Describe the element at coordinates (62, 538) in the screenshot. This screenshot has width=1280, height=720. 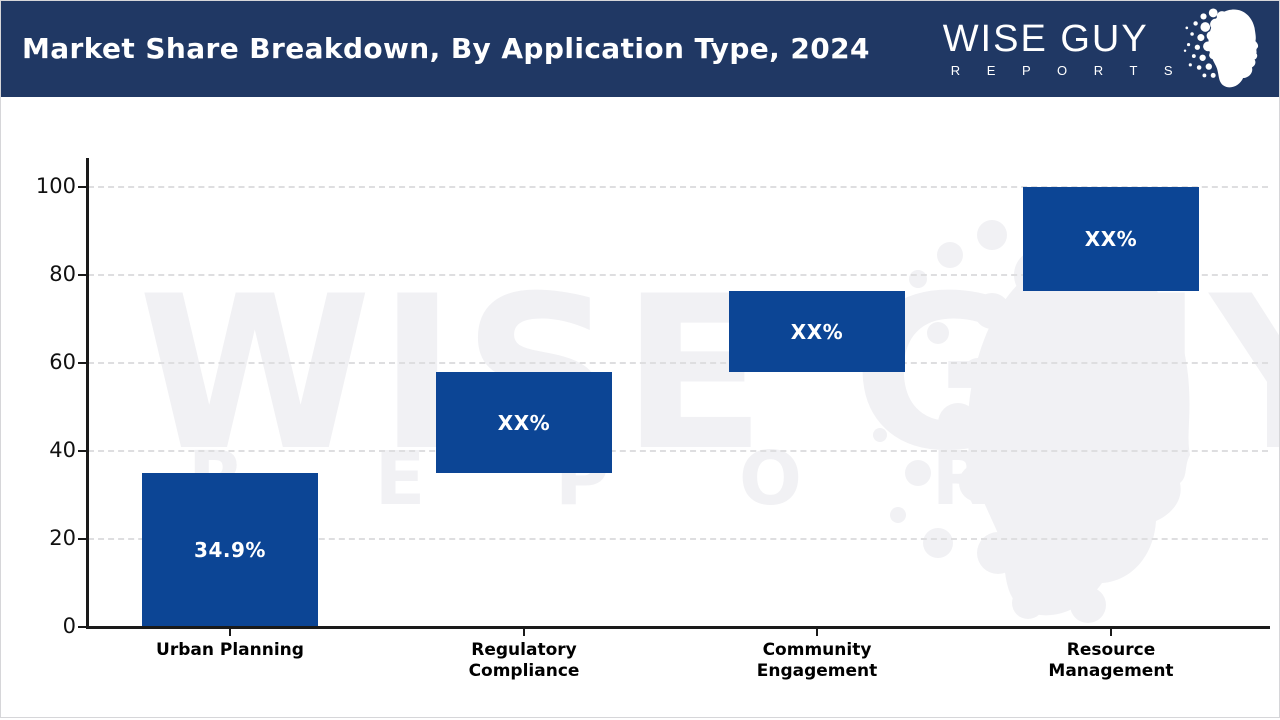
I see `y-tick-label-20: 20` at that location.